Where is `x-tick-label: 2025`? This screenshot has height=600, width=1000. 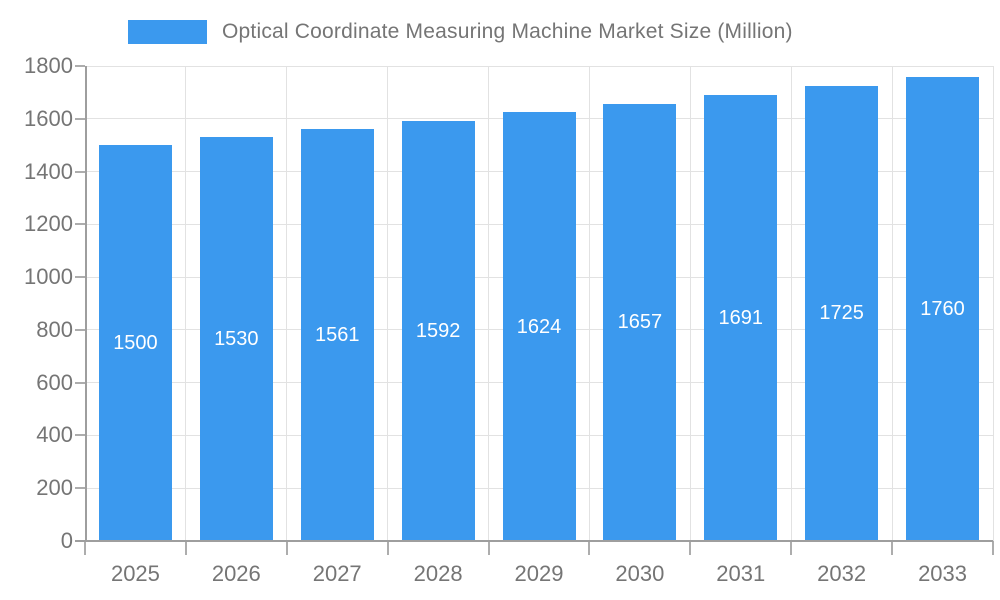
x-tick-label: 2025 is located at coordinates (135, 573).